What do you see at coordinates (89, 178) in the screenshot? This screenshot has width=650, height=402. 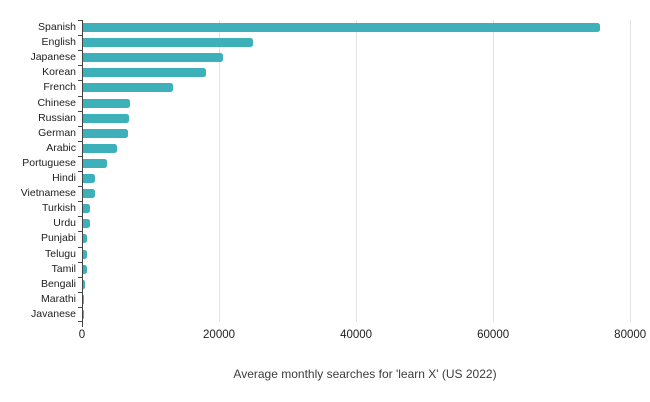 I see `bar-hindi` at bounding box center [89, 178].